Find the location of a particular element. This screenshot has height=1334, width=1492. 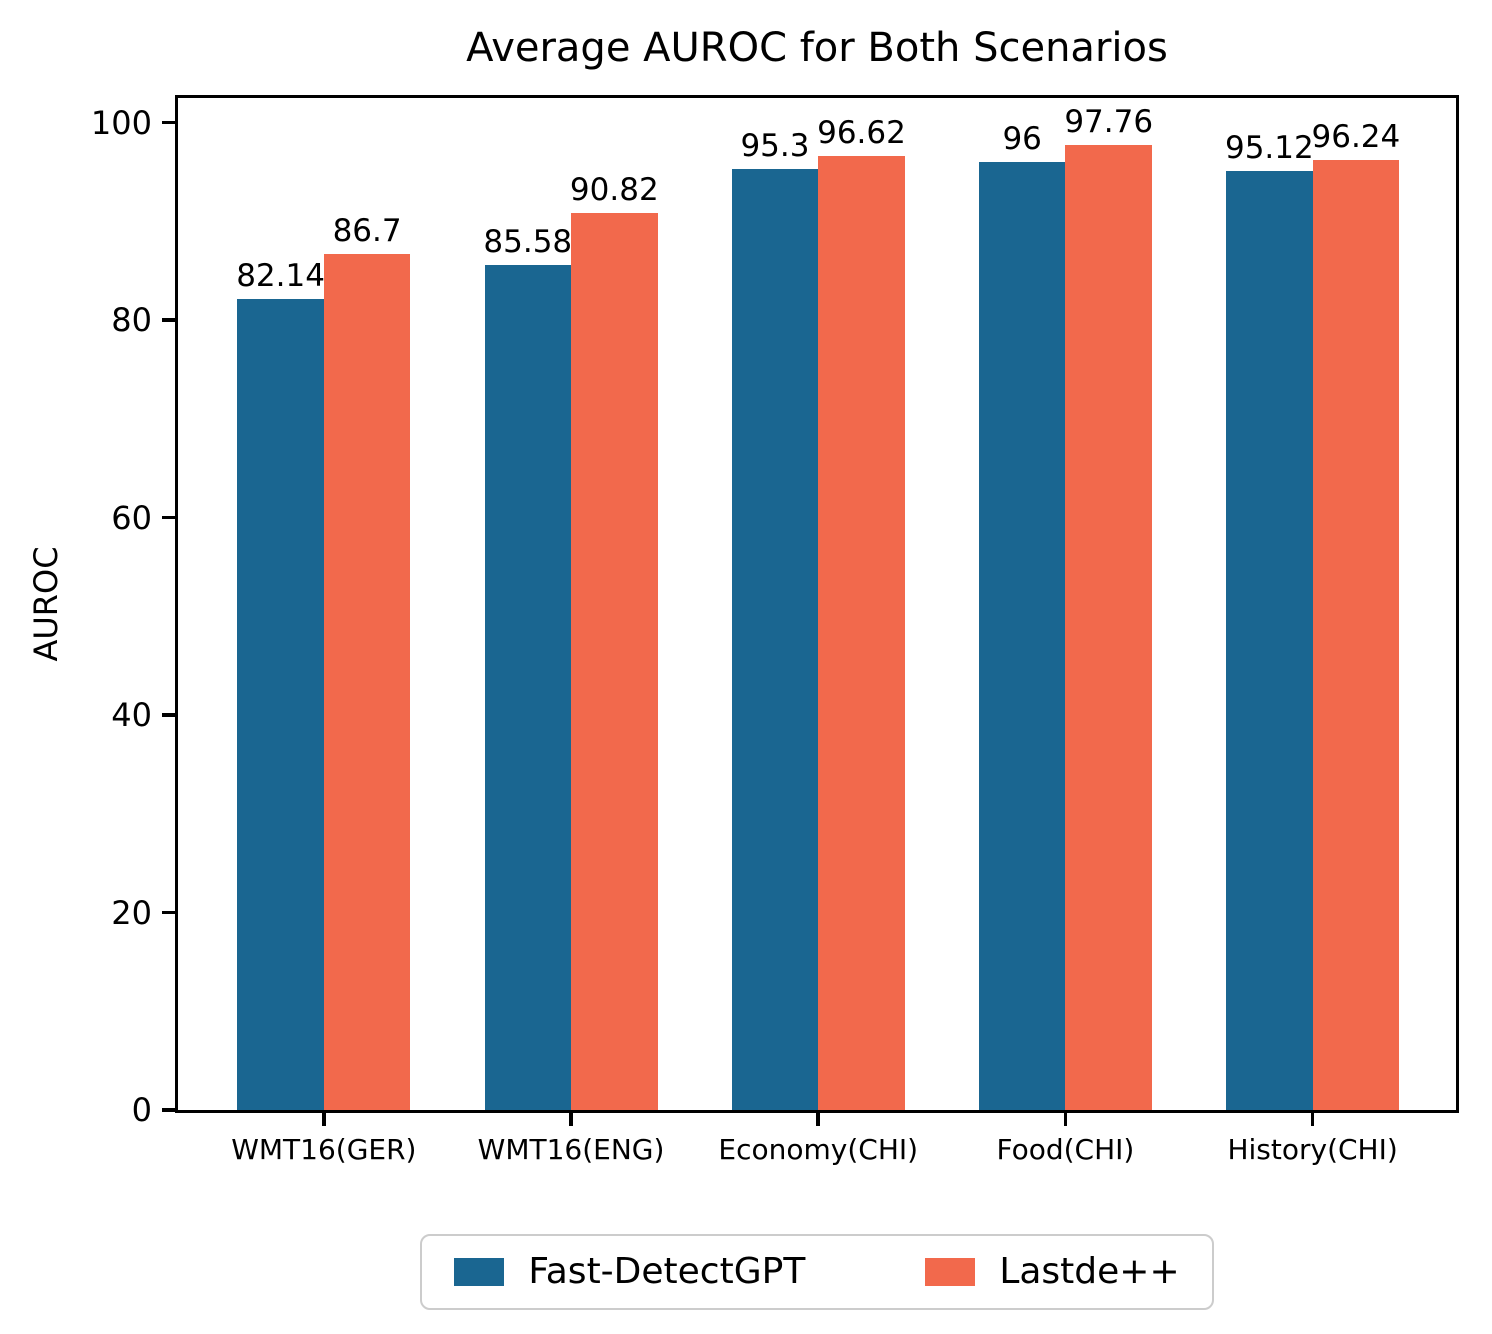

y-tick-label: 40 is located at coordinates (131, 715).